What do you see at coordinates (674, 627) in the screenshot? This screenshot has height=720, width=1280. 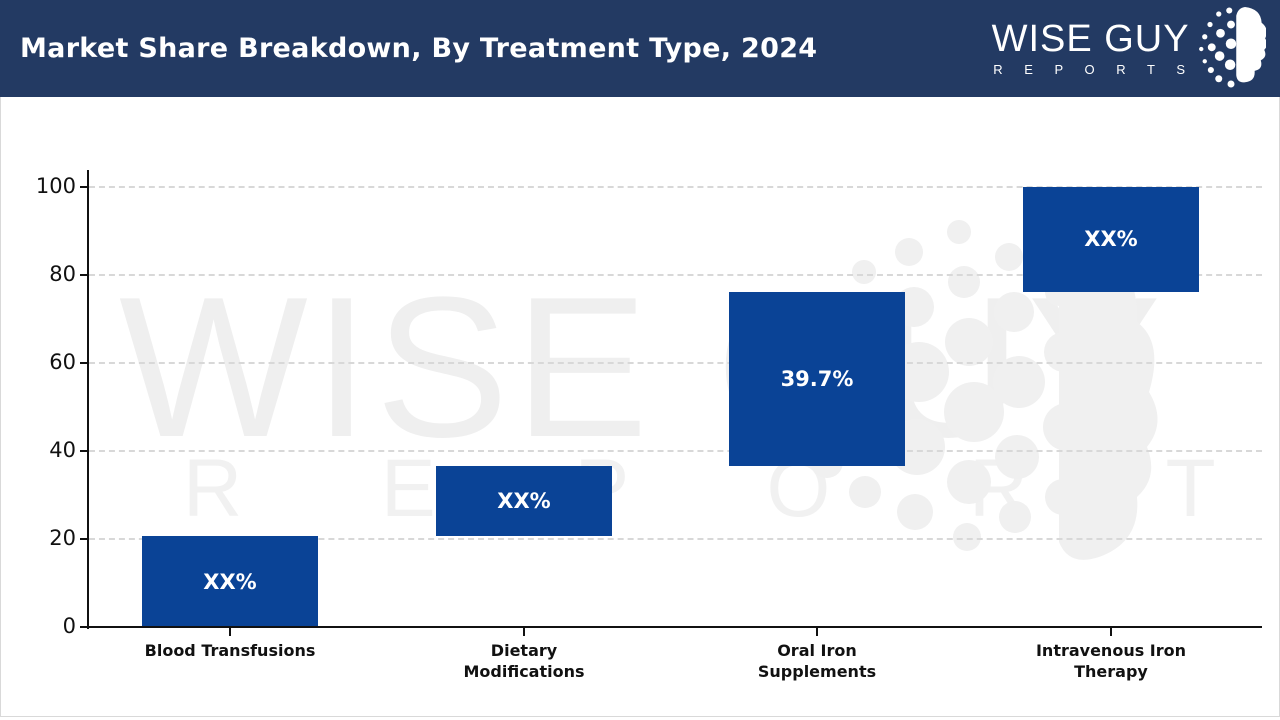 I see `x-axis-line` at bounding box center [674, 627].